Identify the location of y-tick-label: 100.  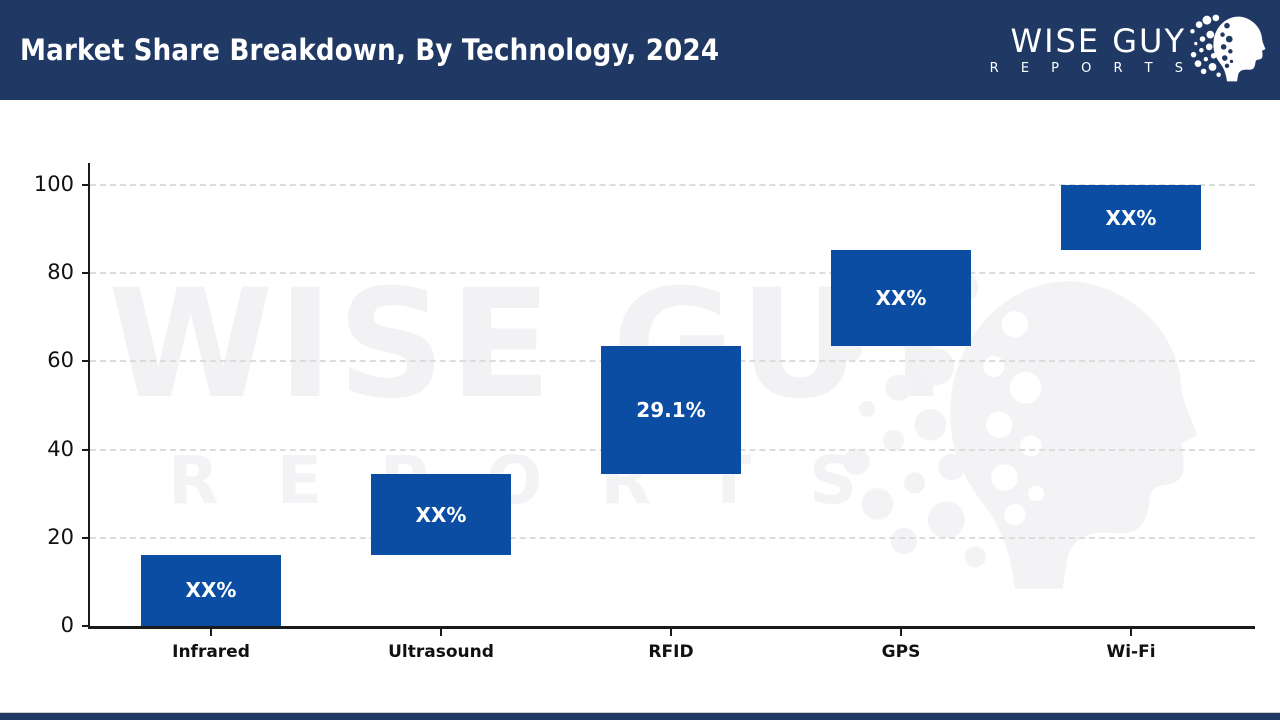
(53, 184).